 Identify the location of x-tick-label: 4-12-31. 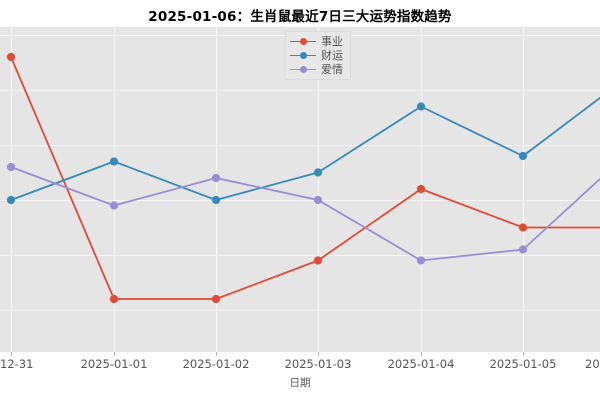
(17, 364).